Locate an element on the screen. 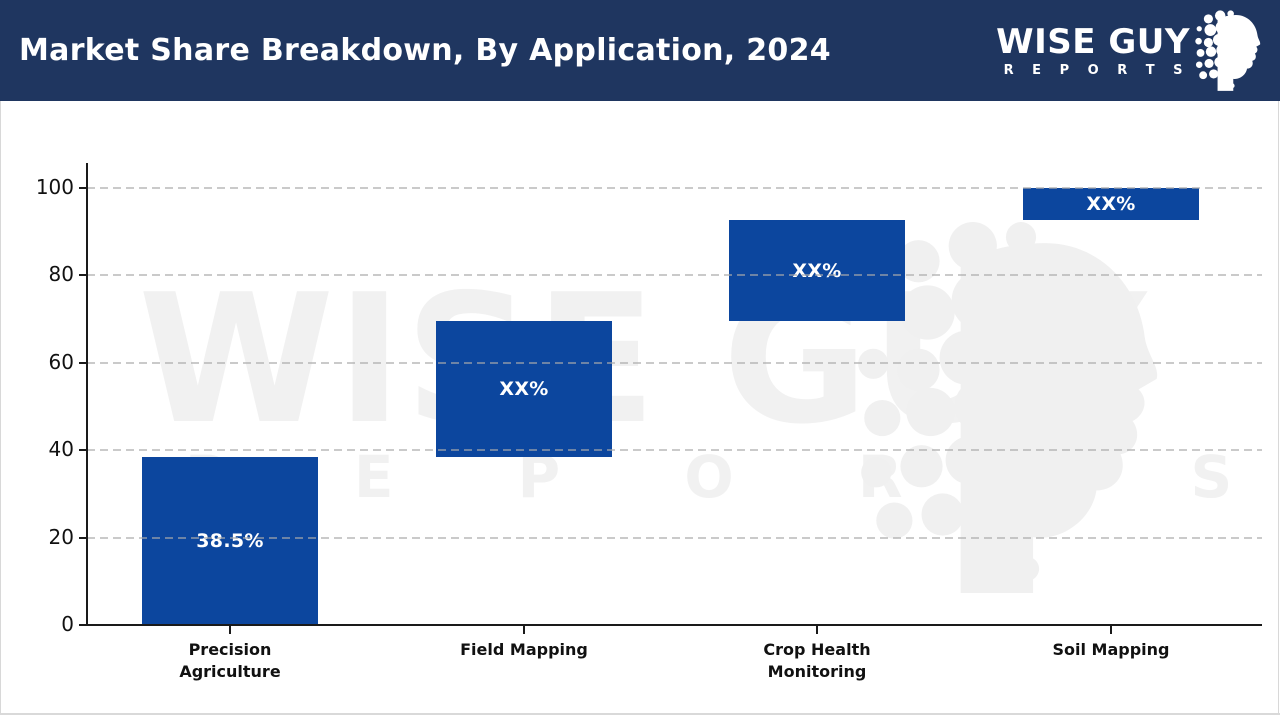 Image resolution: width=1280 pixels, height=720 pixels. bar-field-mapping: XX% is located at coordinates (524, 388).